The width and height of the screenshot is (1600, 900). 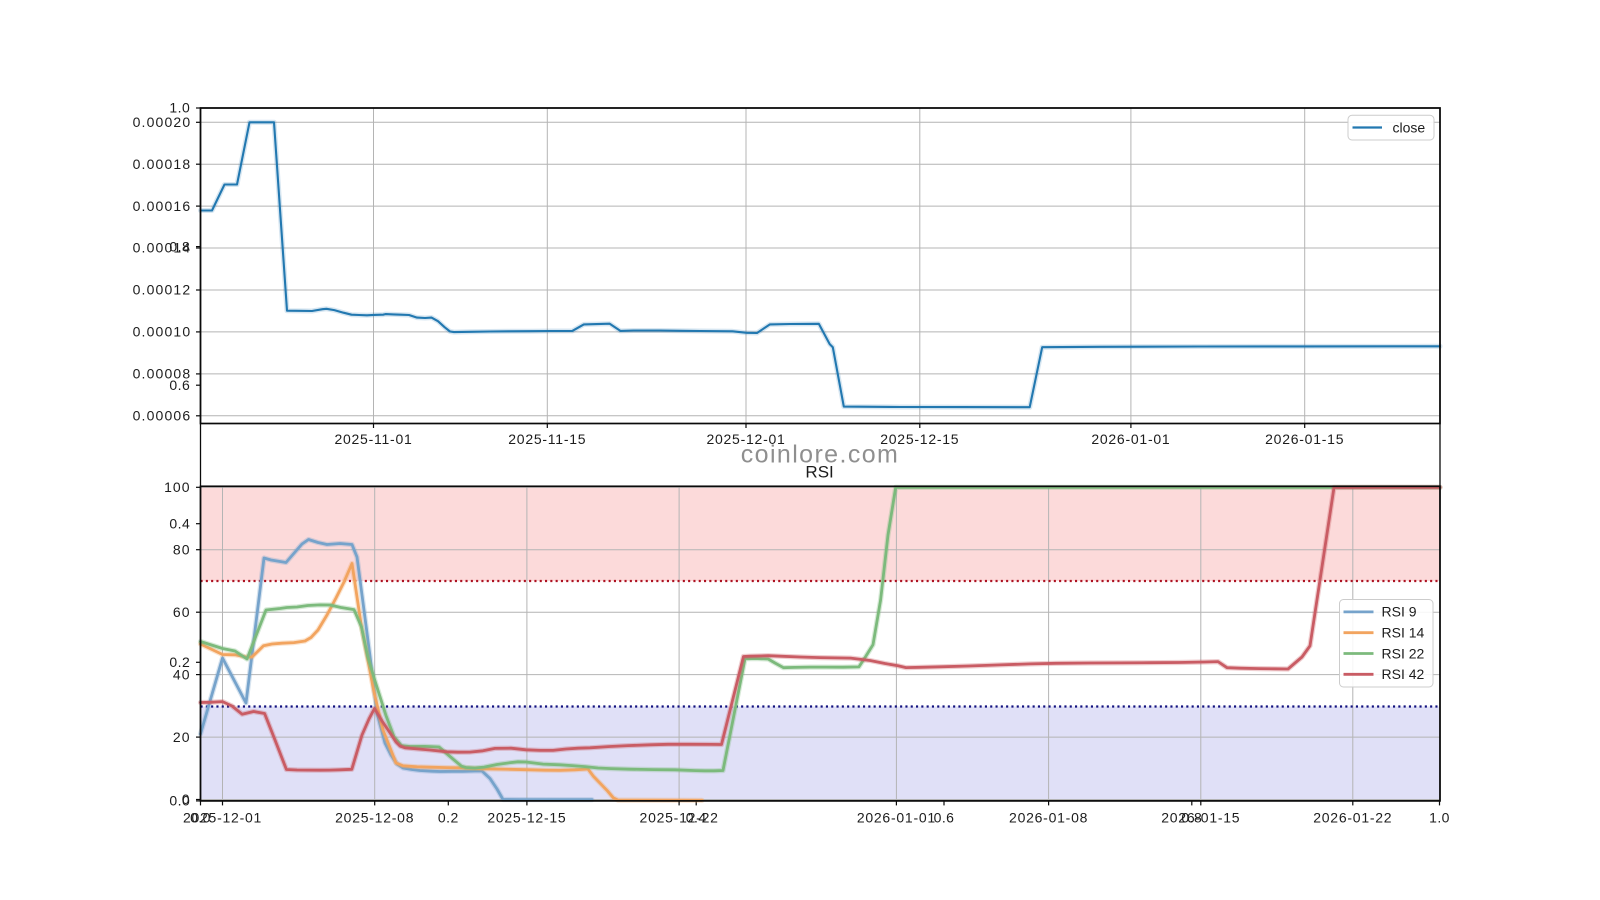 What do you see at coordinates (182, 737) in the screenshot?
I see `svg-text: 20` at bounding box center [182, 737].